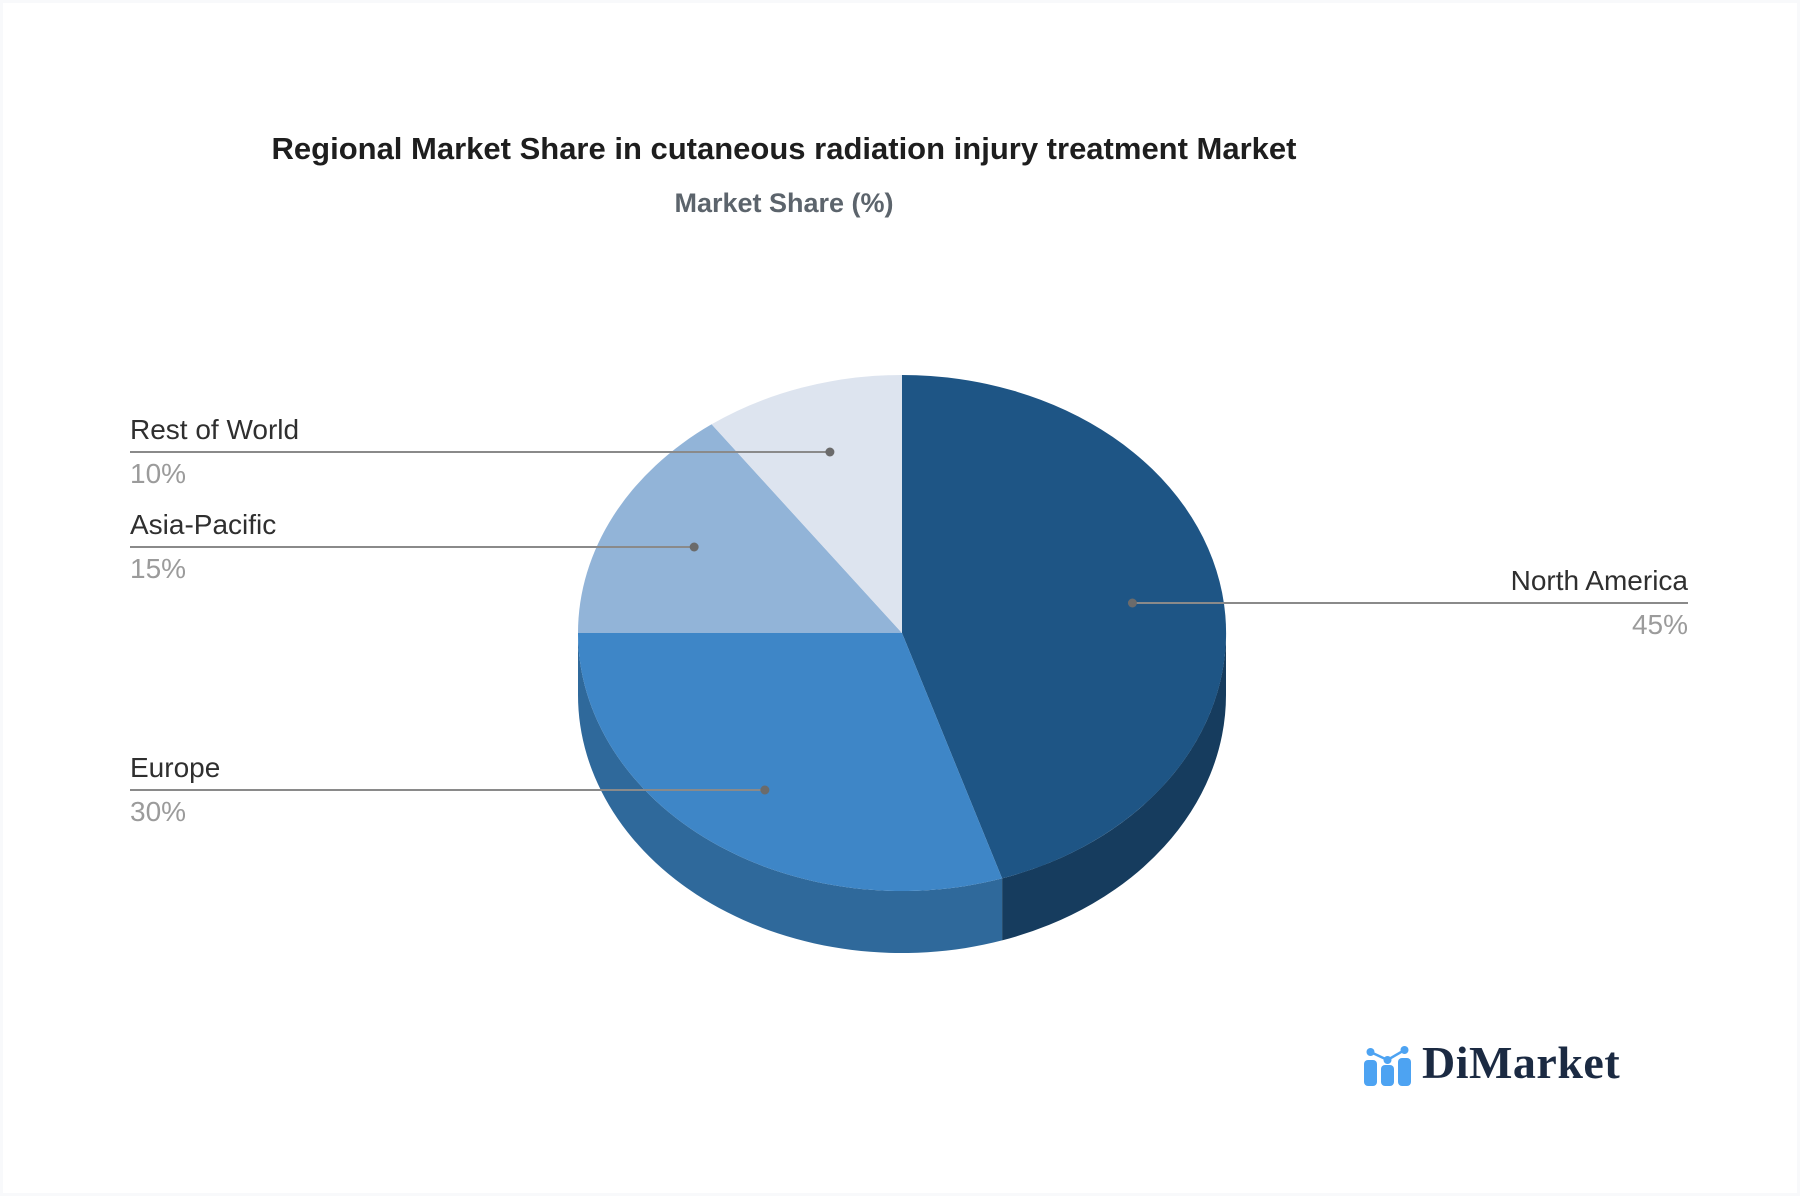 This screenshot has height=1196, width=1800. Describe the element at coordinates (158, 568) in the screenshot. I see `slice-pct-asia-pacific: 15%` at that location.